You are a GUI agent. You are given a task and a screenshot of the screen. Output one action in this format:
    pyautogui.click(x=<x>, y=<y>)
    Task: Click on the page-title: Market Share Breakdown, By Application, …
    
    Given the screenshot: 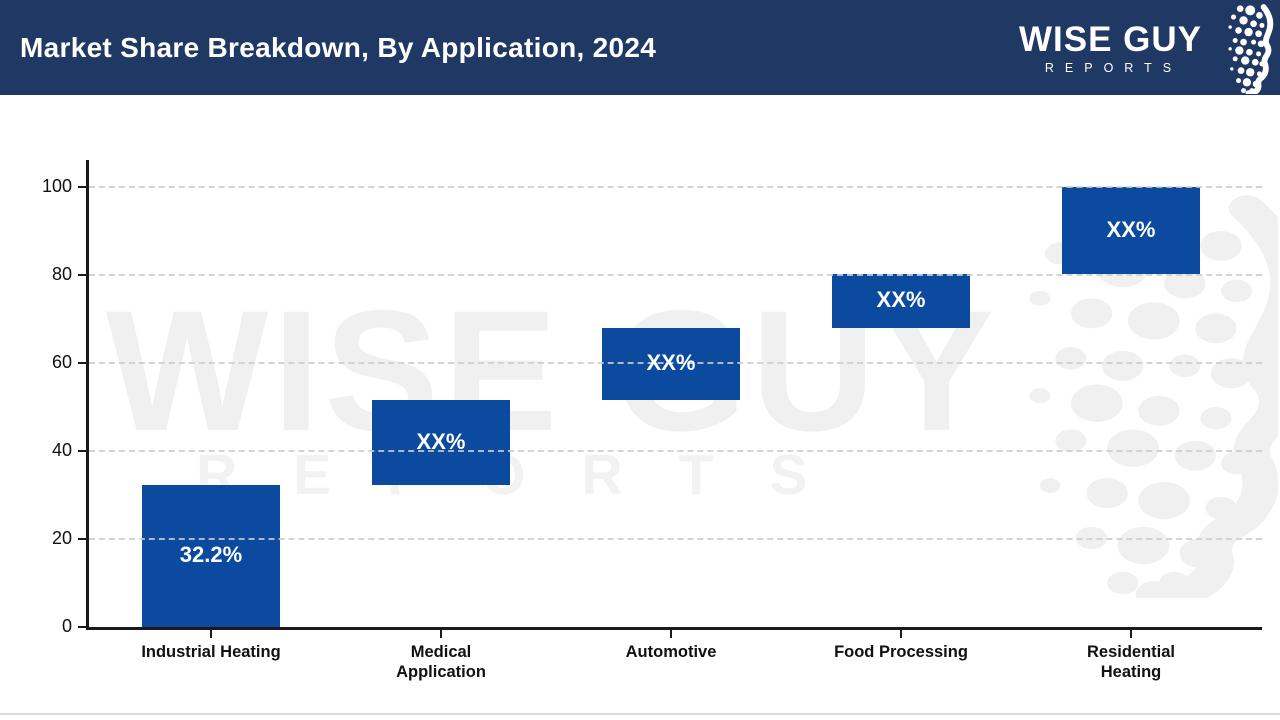 What is the action you would take?
    pyautogui.click(x=338, y=47)
    